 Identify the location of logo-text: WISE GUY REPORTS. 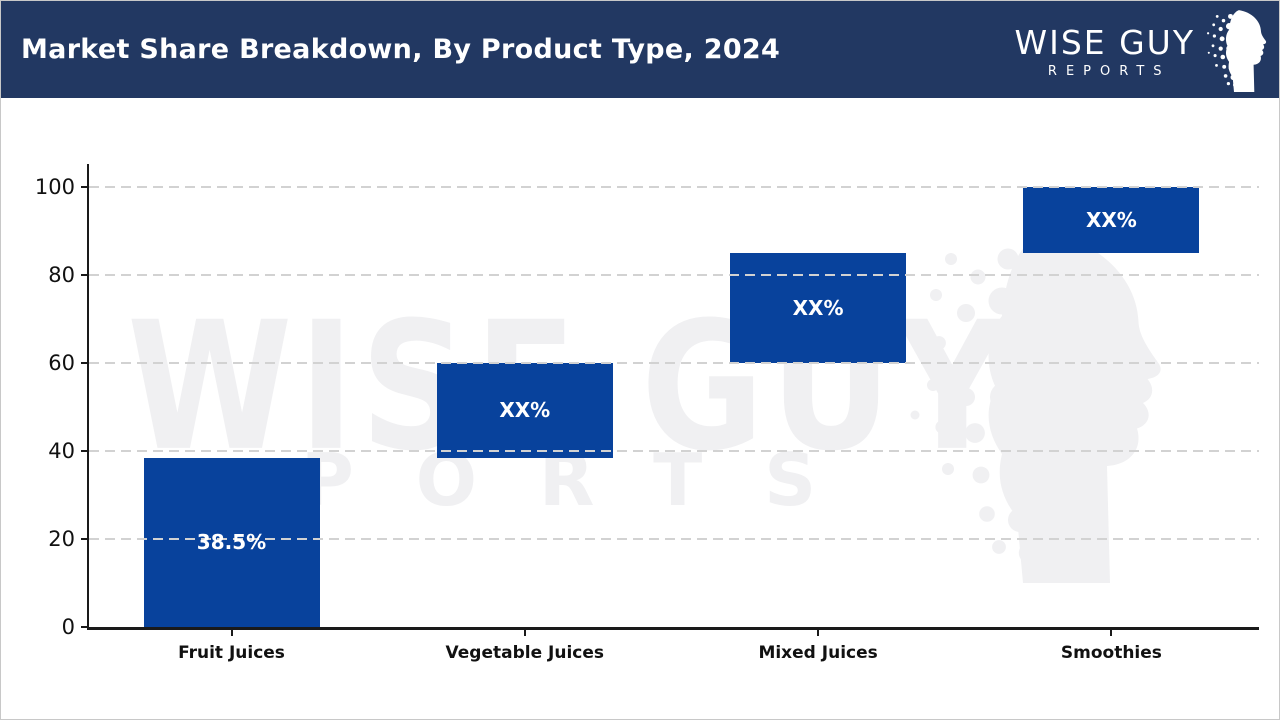
(1104, 52).